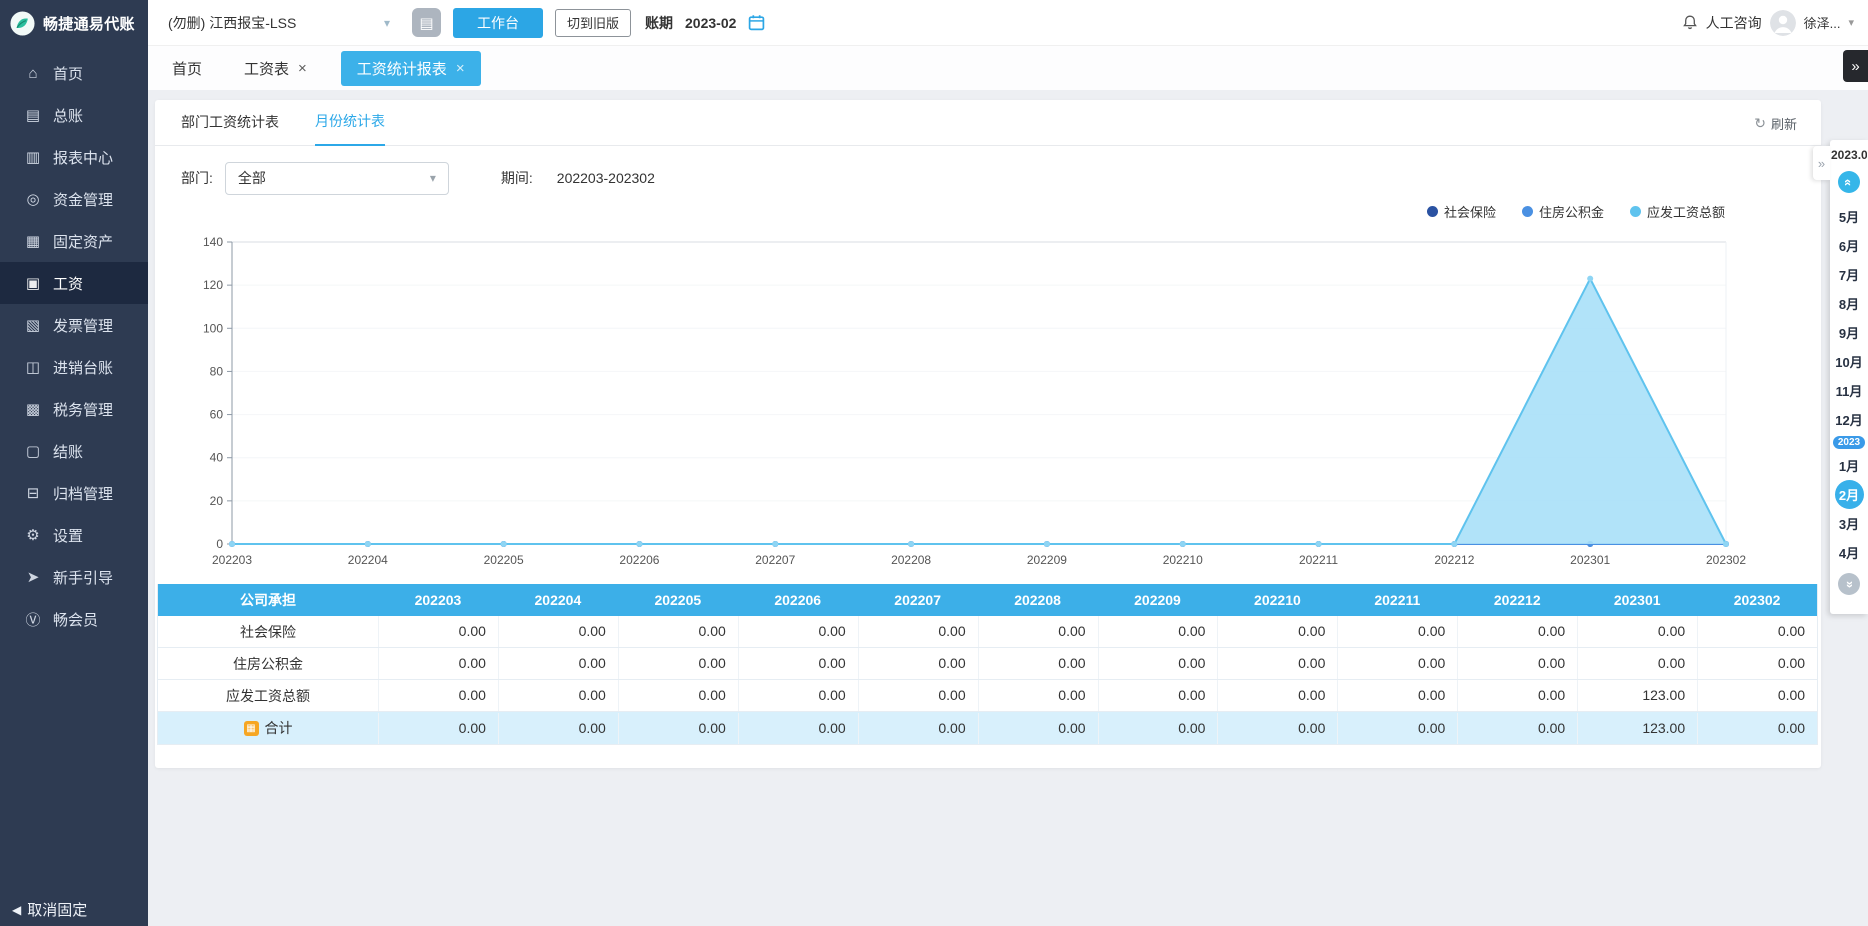  I want to click on sidebar-item-purchase-sales-ledger: ◫ 进销台账, so click(74, 367).